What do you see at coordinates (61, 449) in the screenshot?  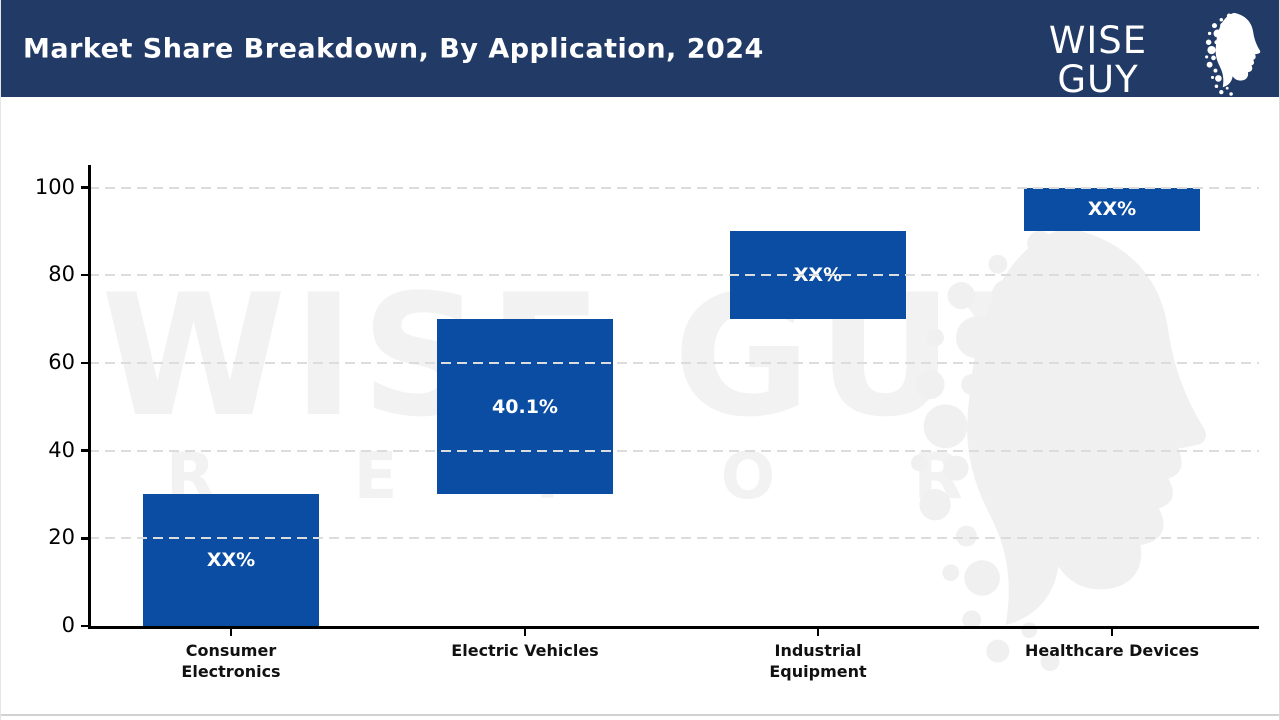 I see `y-tick-label: 40` at bounding box center [61, 449].